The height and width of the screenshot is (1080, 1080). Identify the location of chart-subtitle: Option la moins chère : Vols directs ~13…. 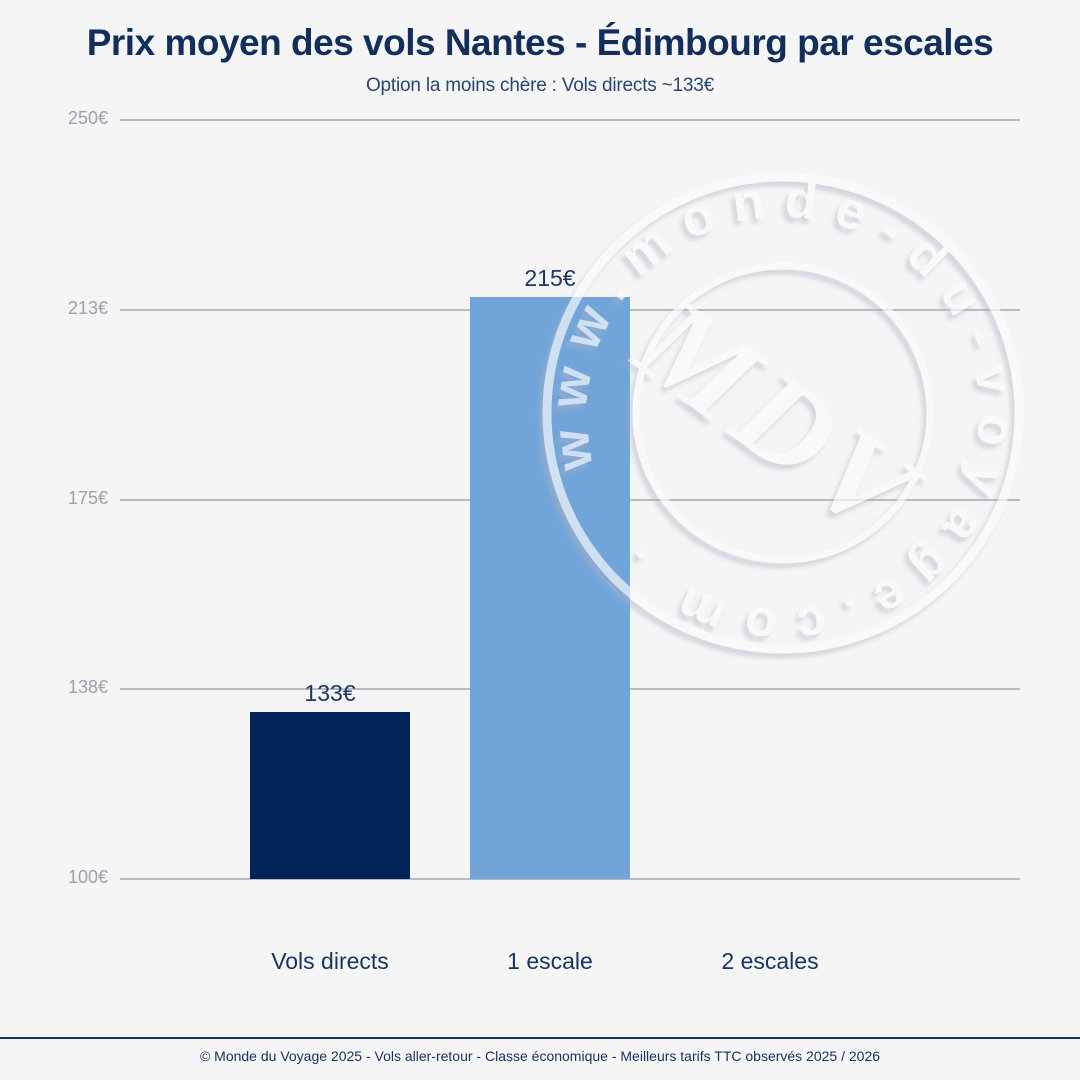
(540, 85).